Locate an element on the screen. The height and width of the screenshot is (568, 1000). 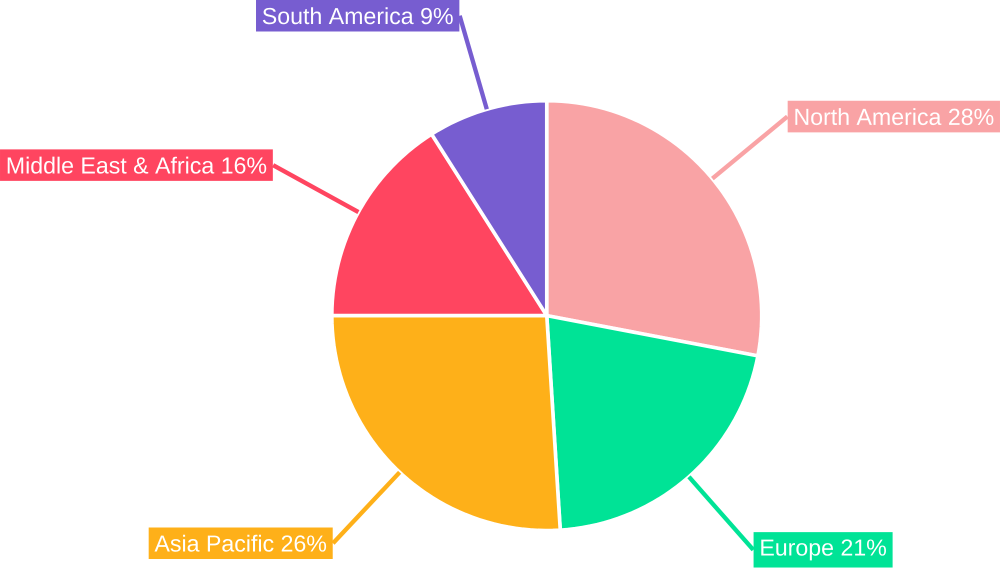
data-label: 21% is located at coordinates (864, 548).